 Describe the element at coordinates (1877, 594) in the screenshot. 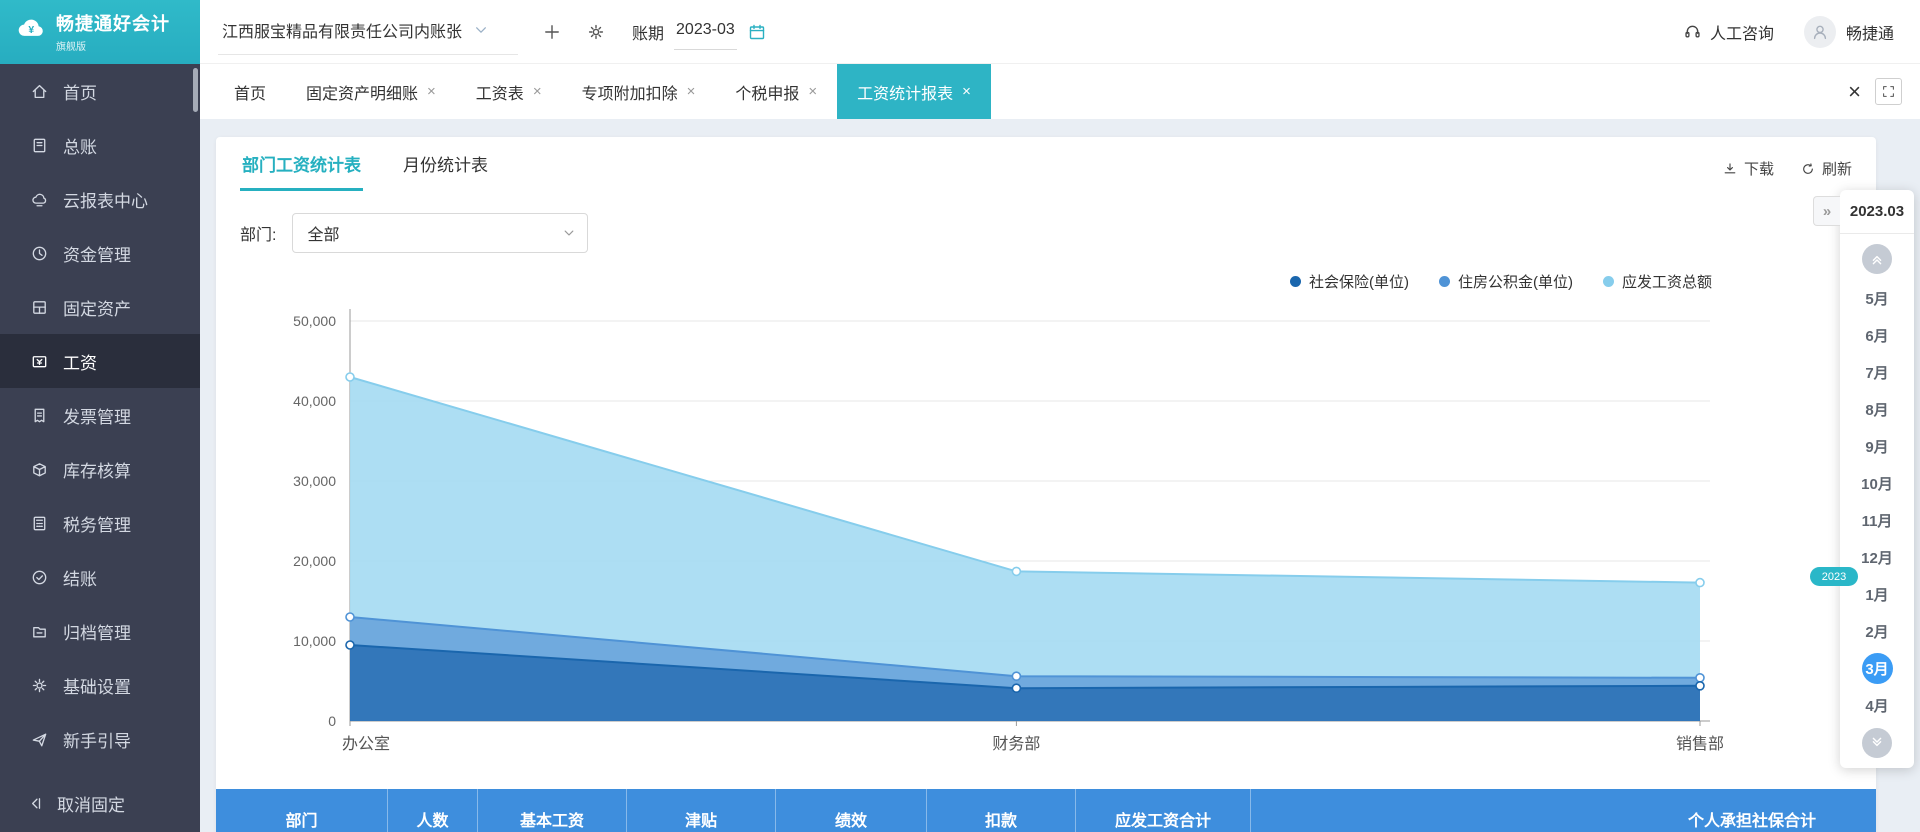

I see `month-item: 1月` at that location.